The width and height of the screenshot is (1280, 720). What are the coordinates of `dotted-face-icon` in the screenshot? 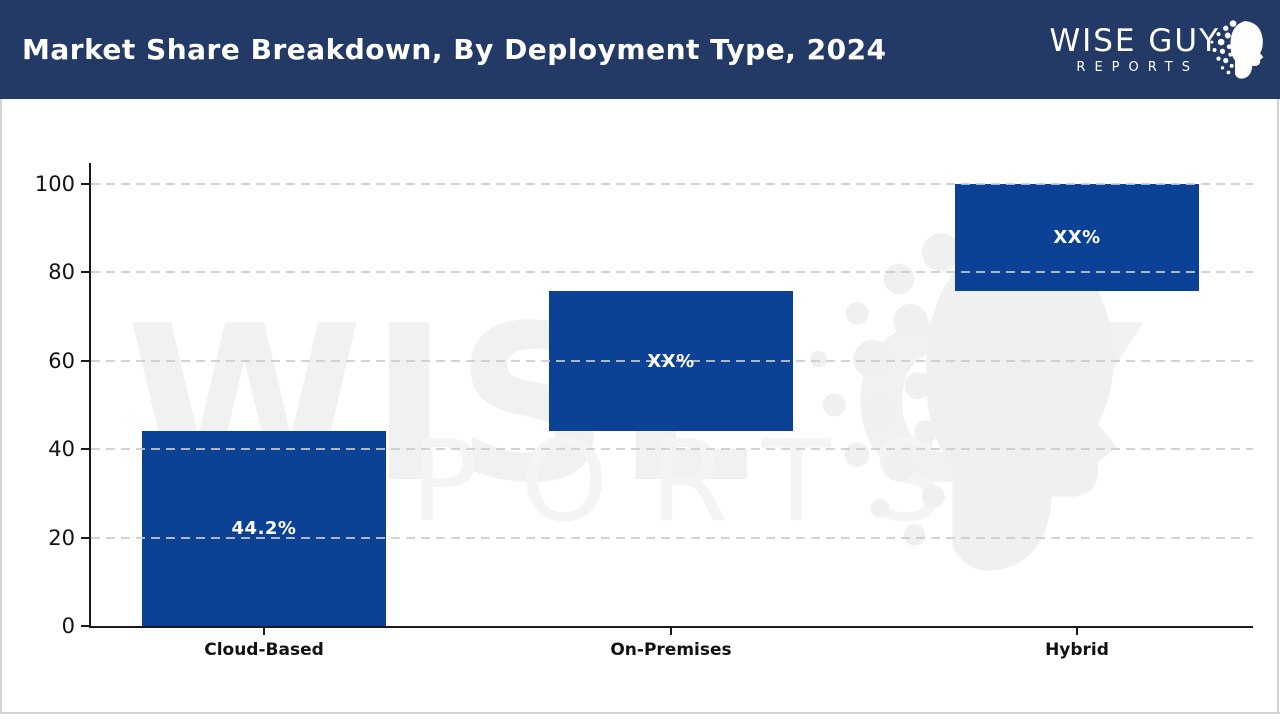 It's located at (1237, 49).